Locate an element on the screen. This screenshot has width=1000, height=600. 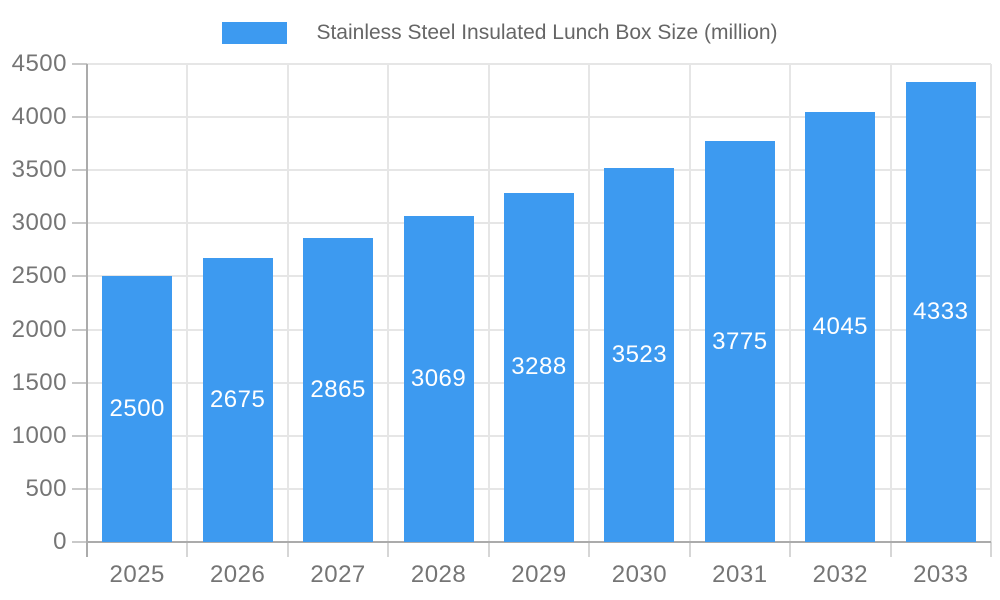
x-axis-label: 2028 is located at coordinates (438, 574).